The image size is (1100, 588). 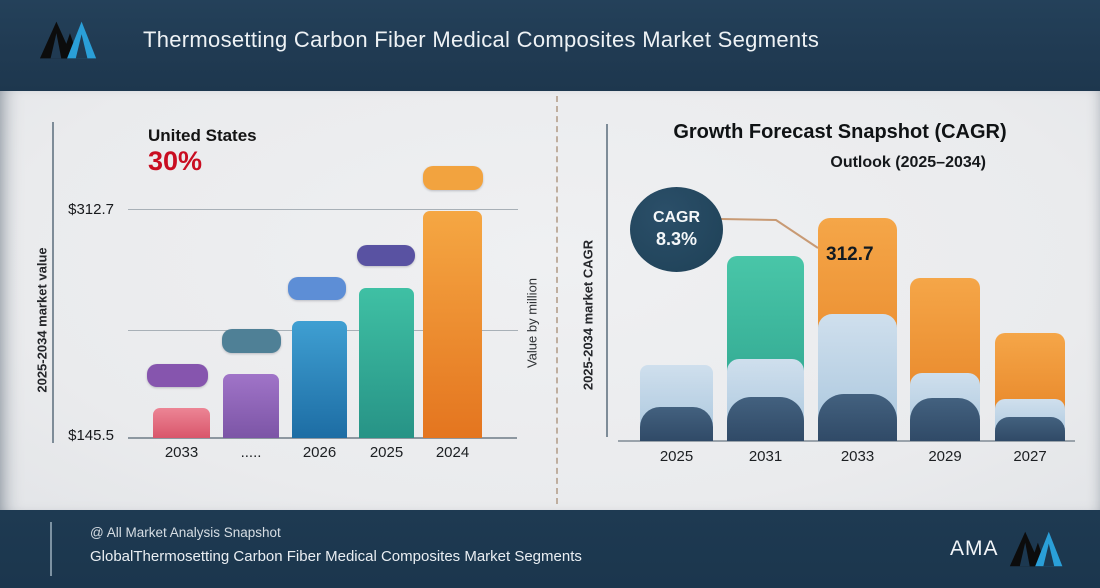 I want to click on left-x-axis-label-2025: 2025, so click(x=386, y=452).